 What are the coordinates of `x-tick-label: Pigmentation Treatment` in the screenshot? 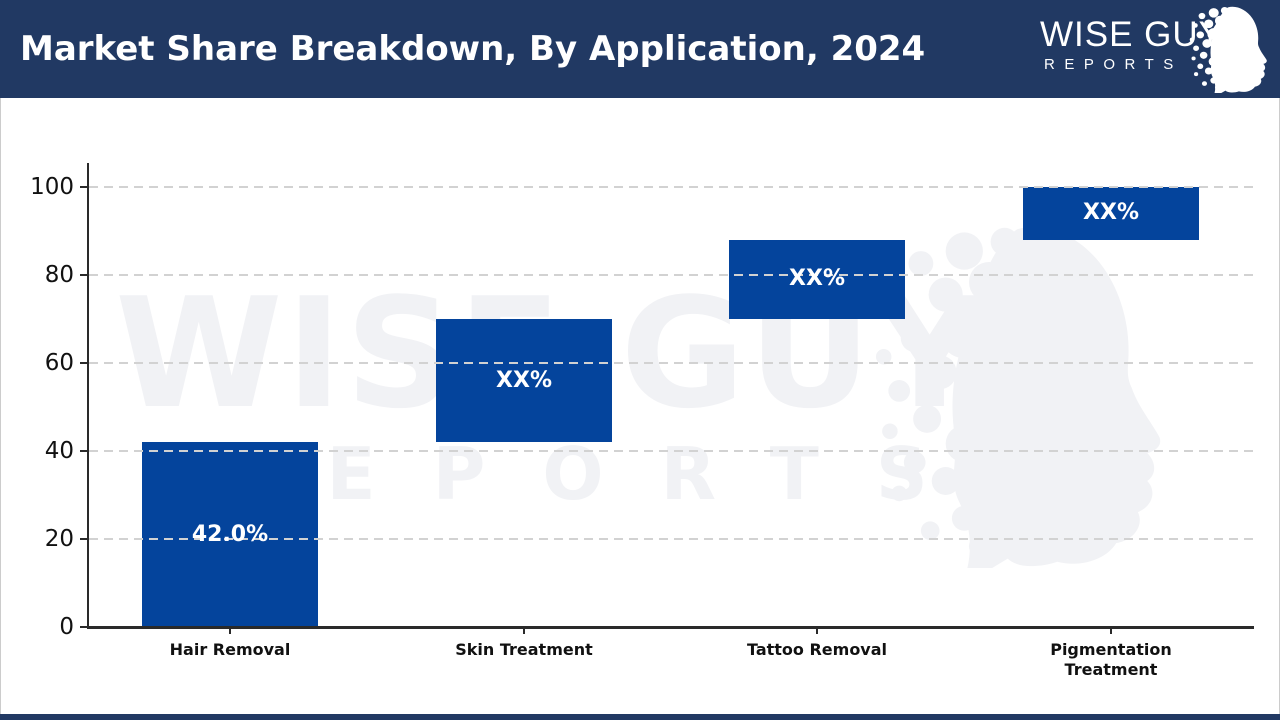 It's located at (1111, 659).